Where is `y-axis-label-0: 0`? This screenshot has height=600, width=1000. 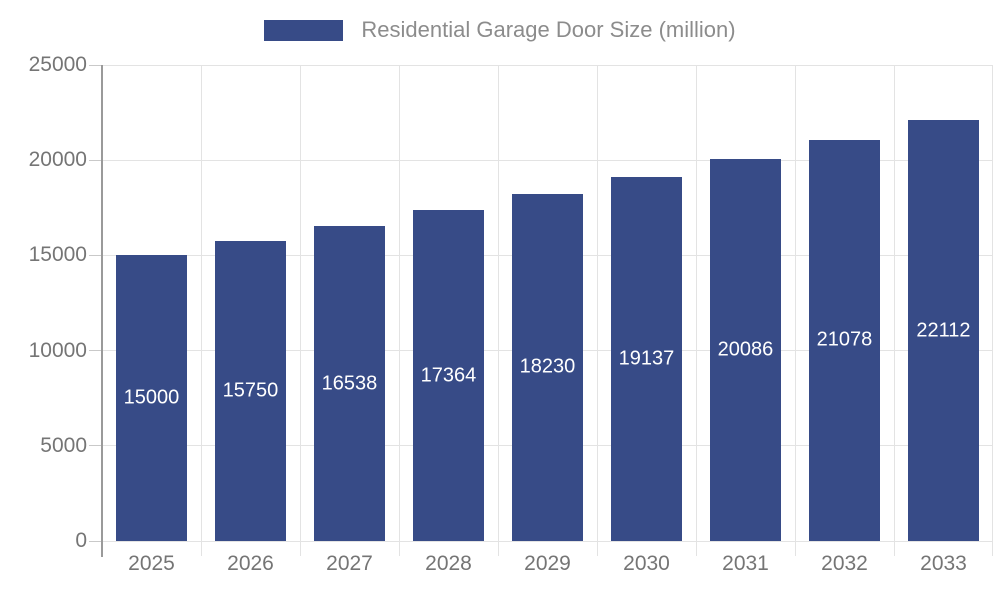
y-axis-label-0: 0 is located at coordinates (81, 540).